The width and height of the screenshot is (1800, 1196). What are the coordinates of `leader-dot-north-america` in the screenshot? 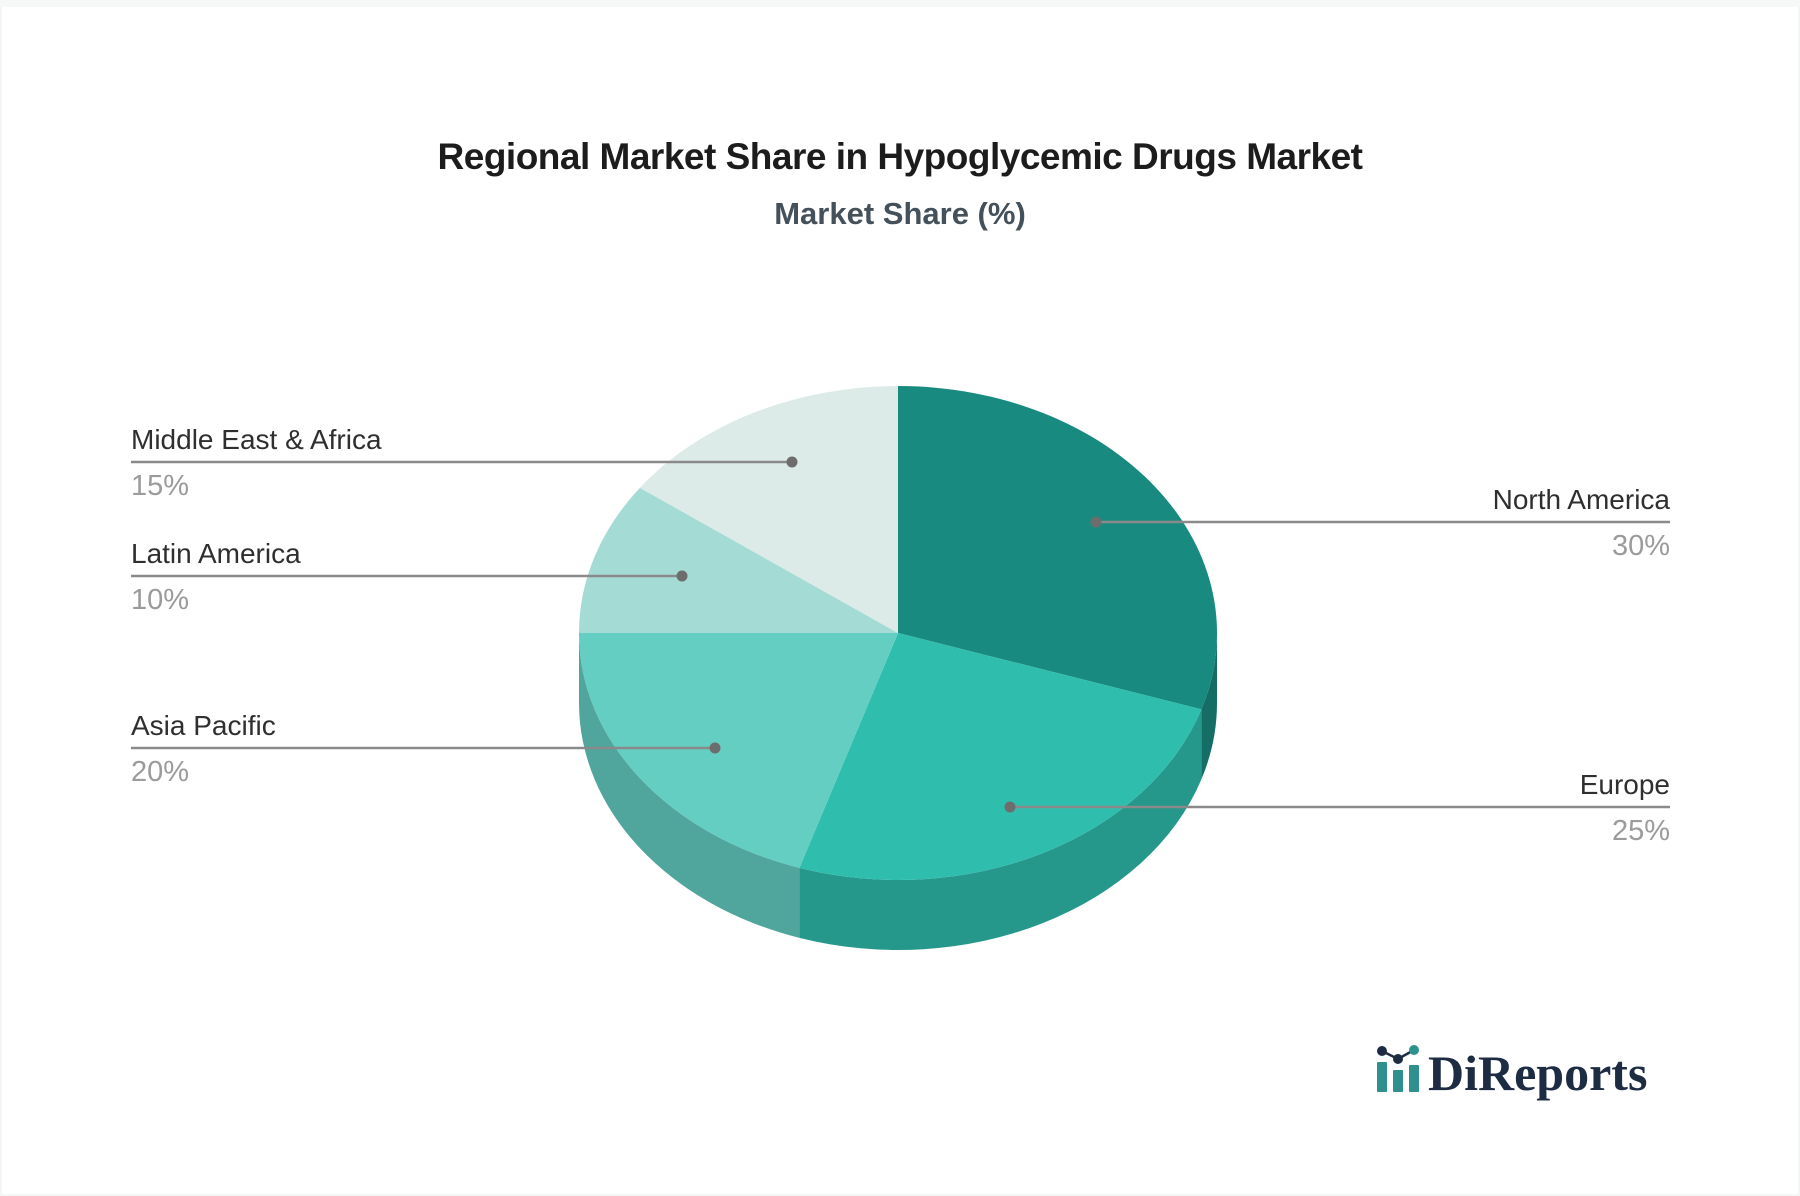 It's located at (1096, 522).